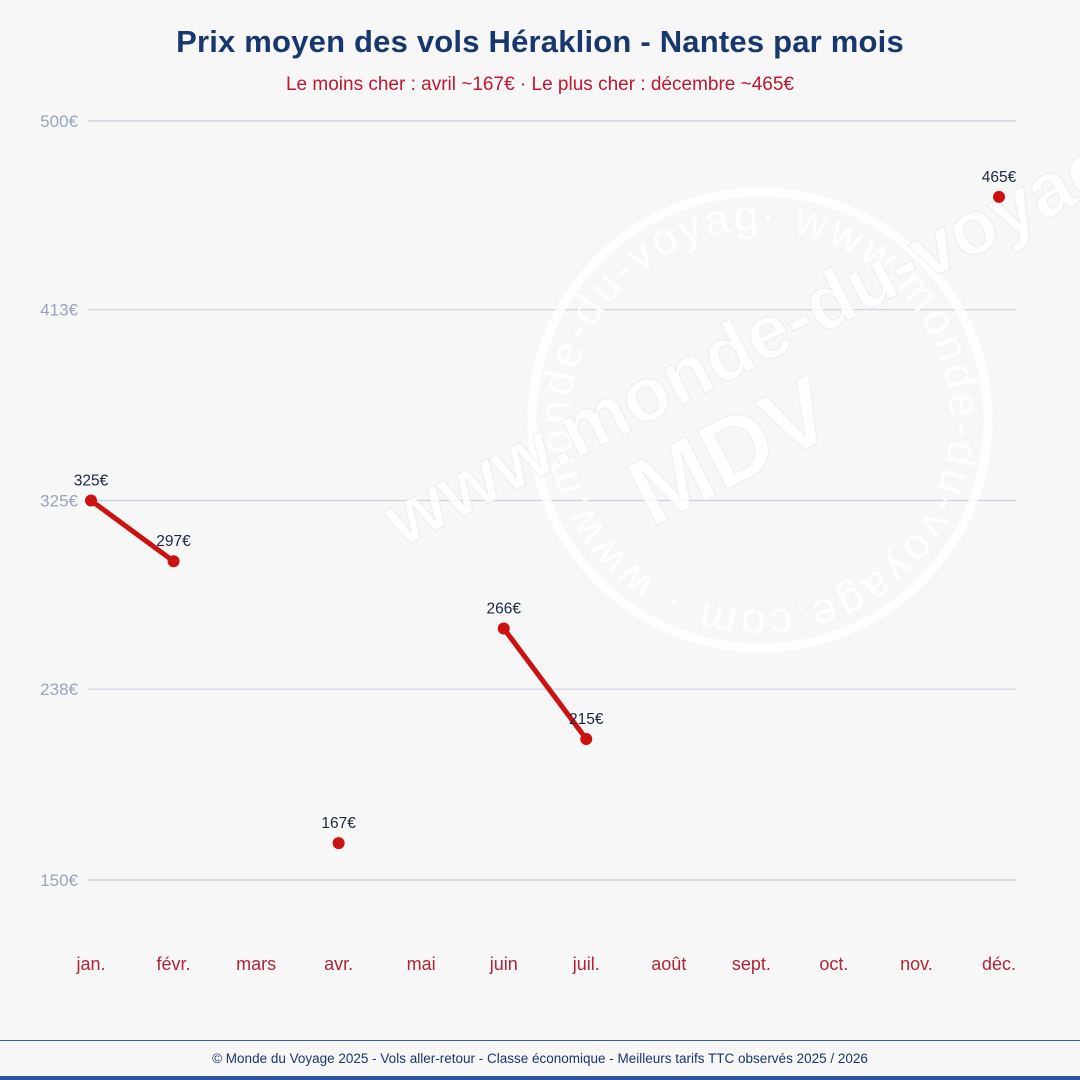 Image resolution: width=1080 pixels, height=1080 pixels. What do you see at coordinates (173, 541) in the screenshot?
I see `data-point-label: 297€` at bounding box center [173, 541].